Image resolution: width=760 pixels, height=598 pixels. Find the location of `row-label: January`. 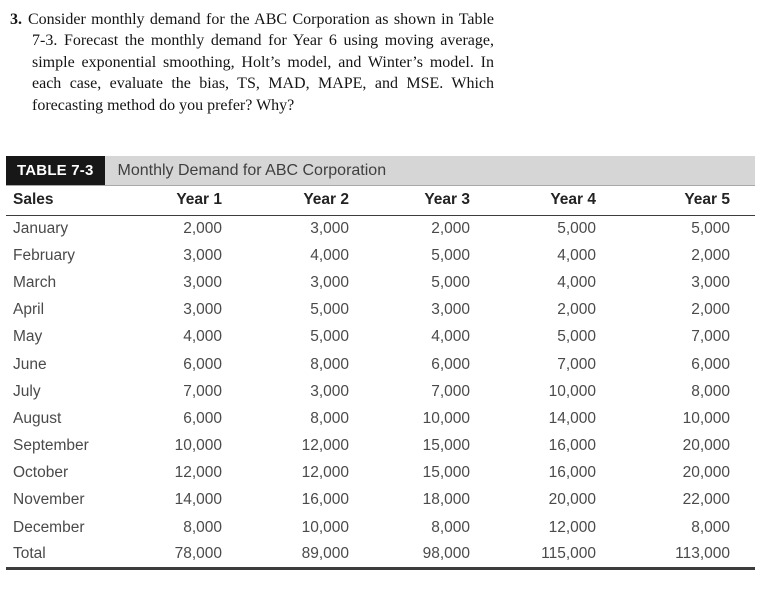

row-label: January is located at coordinates (41, 228).